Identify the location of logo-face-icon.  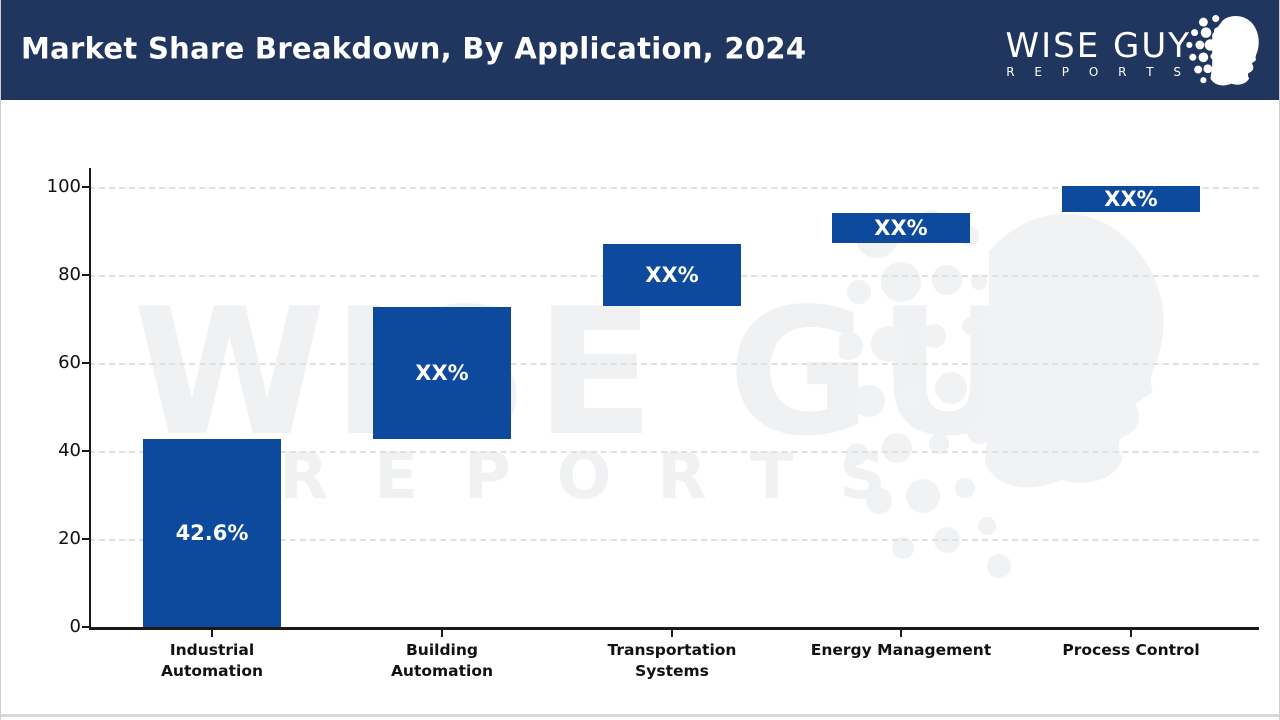
(1221, 54).